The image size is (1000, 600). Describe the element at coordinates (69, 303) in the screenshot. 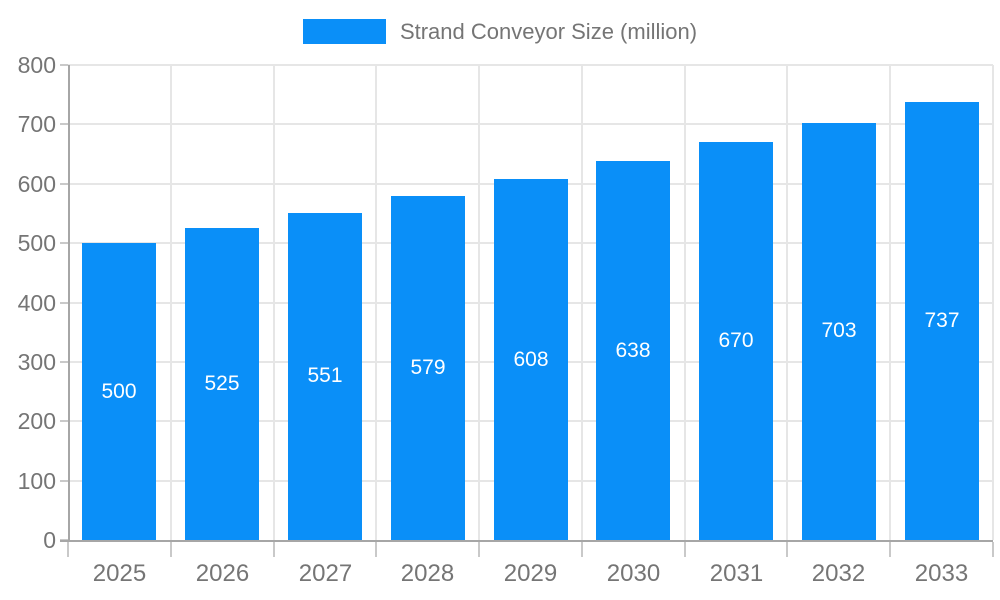

I see `y-axis-line` at that location.